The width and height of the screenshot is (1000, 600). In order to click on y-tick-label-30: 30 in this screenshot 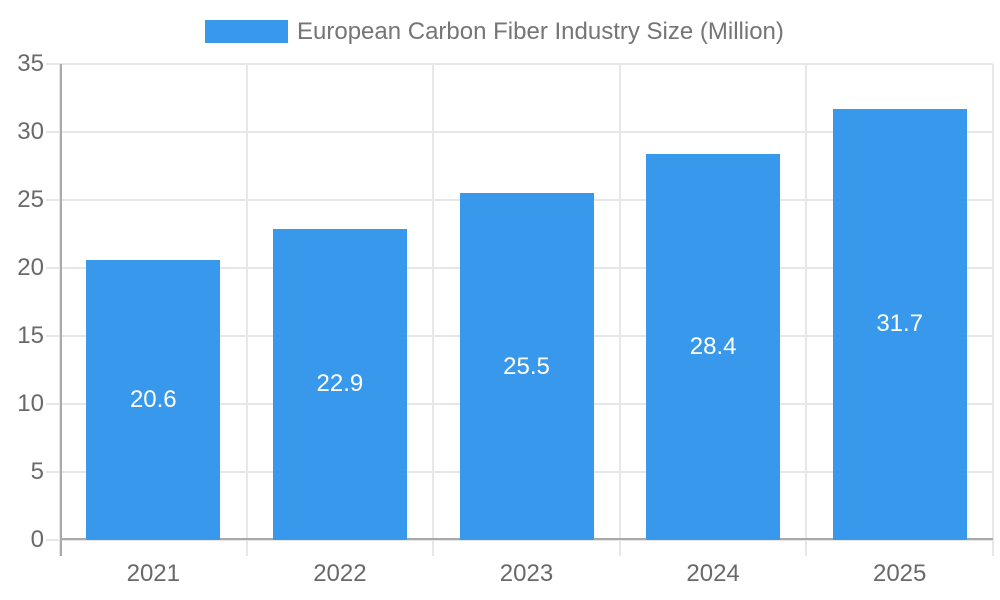, I will do `click(30, 131)`.